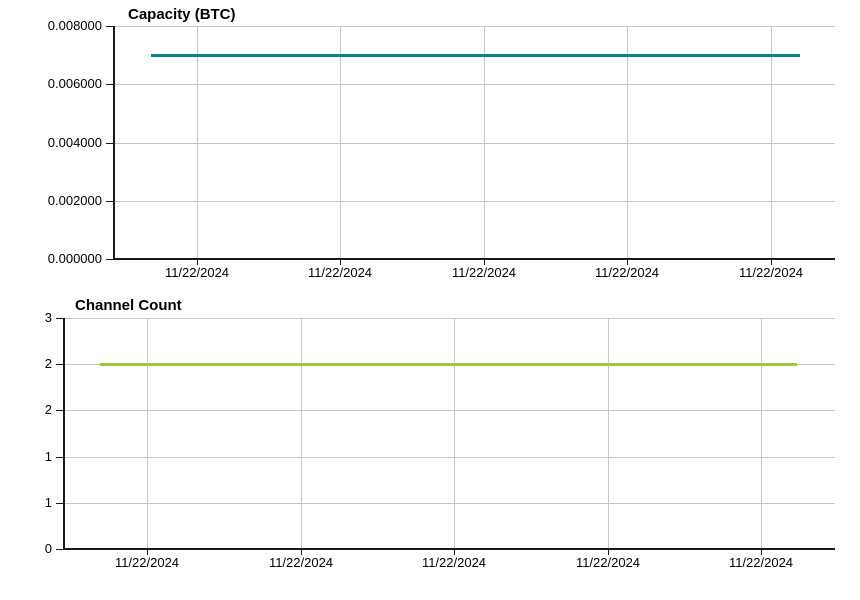 The width and height of the screenshot is (860, 600). I want to click on y-axis-label: 0.004000, so click(74, 142).